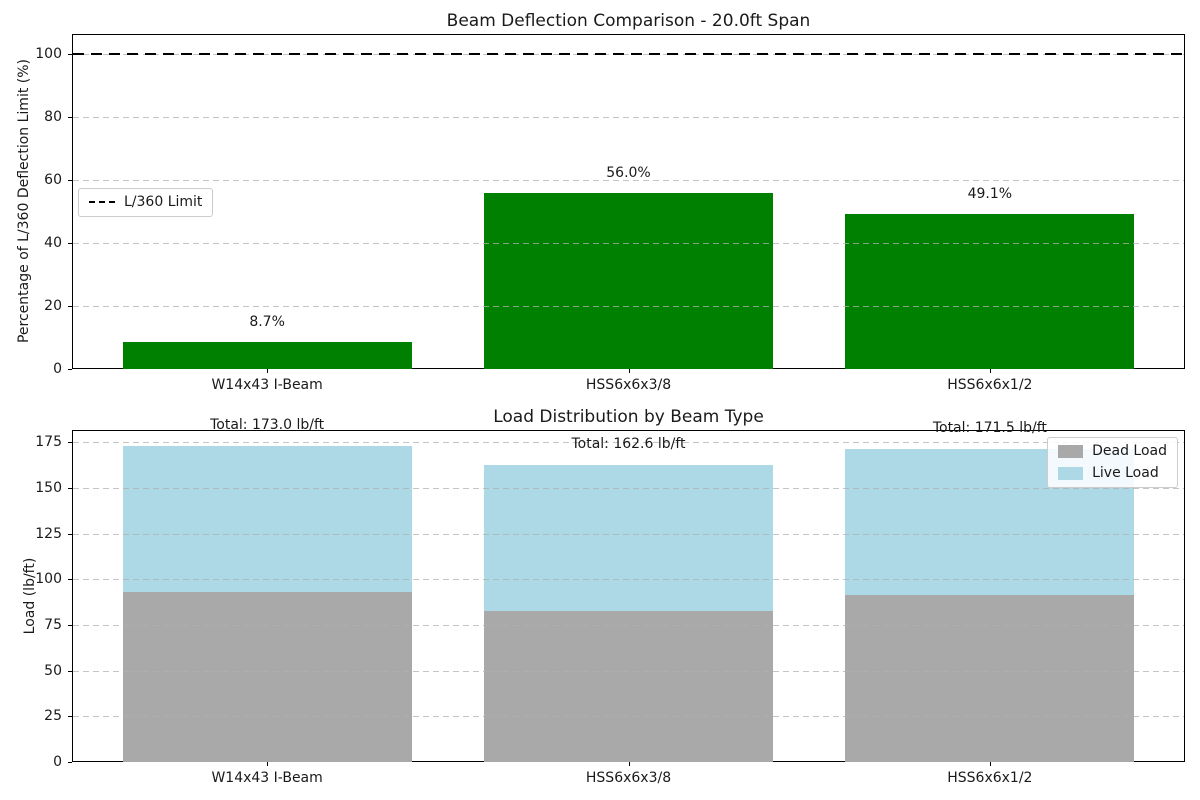 Image resolution: width=1200 pixels, height=800 pixels. I want to click on legend-dash-icon, so click(102, 202).